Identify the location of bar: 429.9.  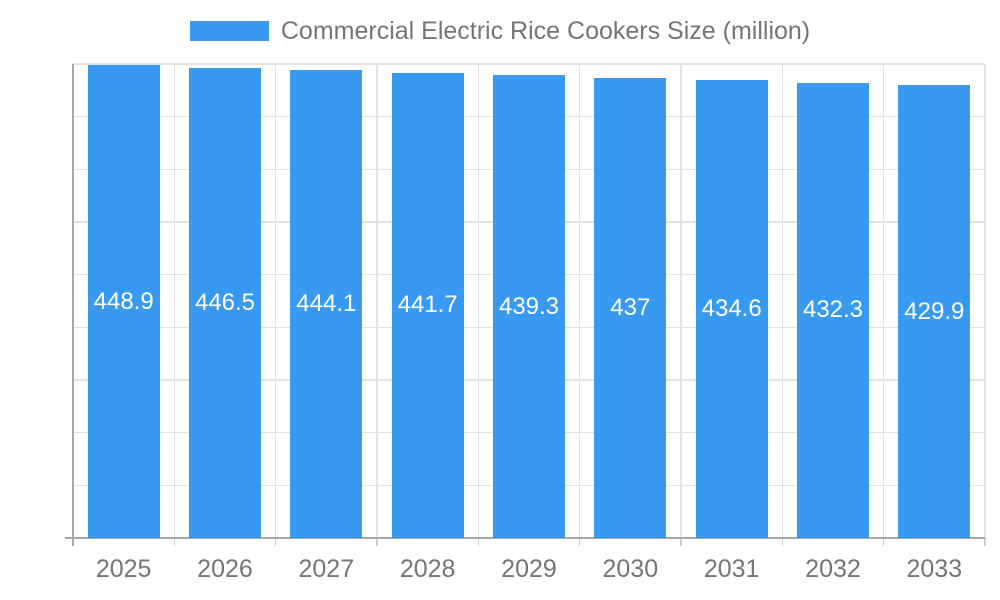
(934, 311).